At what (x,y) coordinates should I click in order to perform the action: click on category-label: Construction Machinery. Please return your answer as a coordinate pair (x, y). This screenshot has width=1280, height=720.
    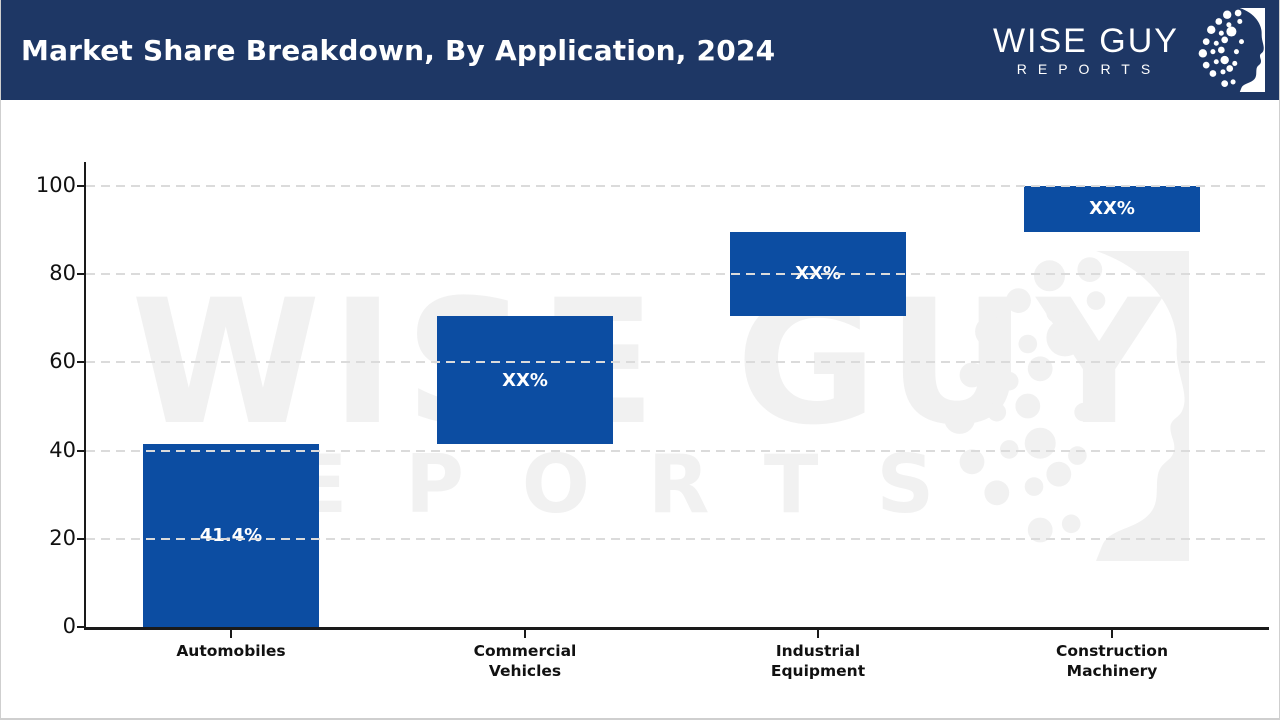
    Looking at the image, I should click on (1112, 661).